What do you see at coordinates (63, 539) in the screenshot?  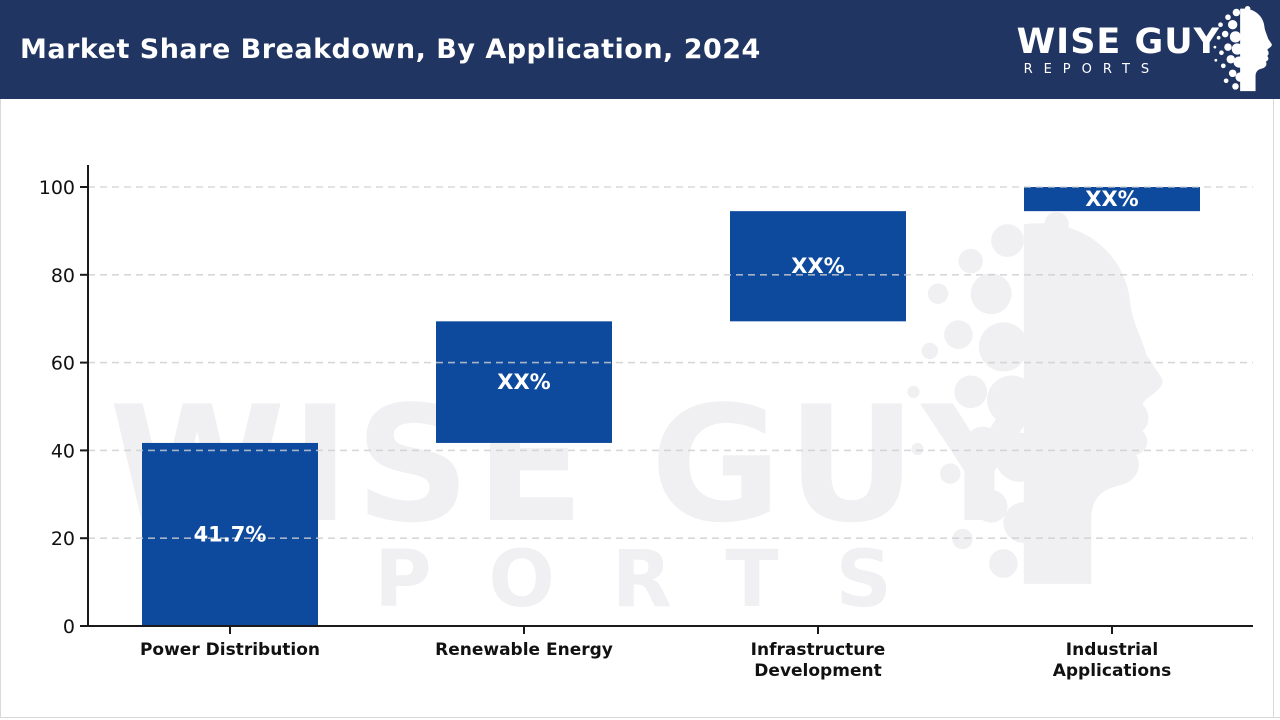 I see `y-tick-label-20: 20` at bounding box center [63, 539].